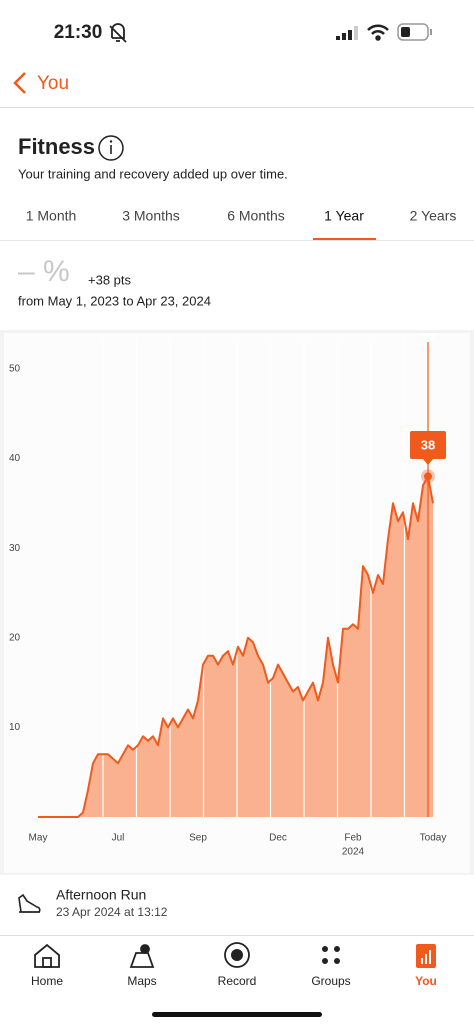 The image size is (474, 1027). What do you see at coordinates (428, 462) in the screenshot?
I see `tooltip-pointer` at bounding box center [428, 462].